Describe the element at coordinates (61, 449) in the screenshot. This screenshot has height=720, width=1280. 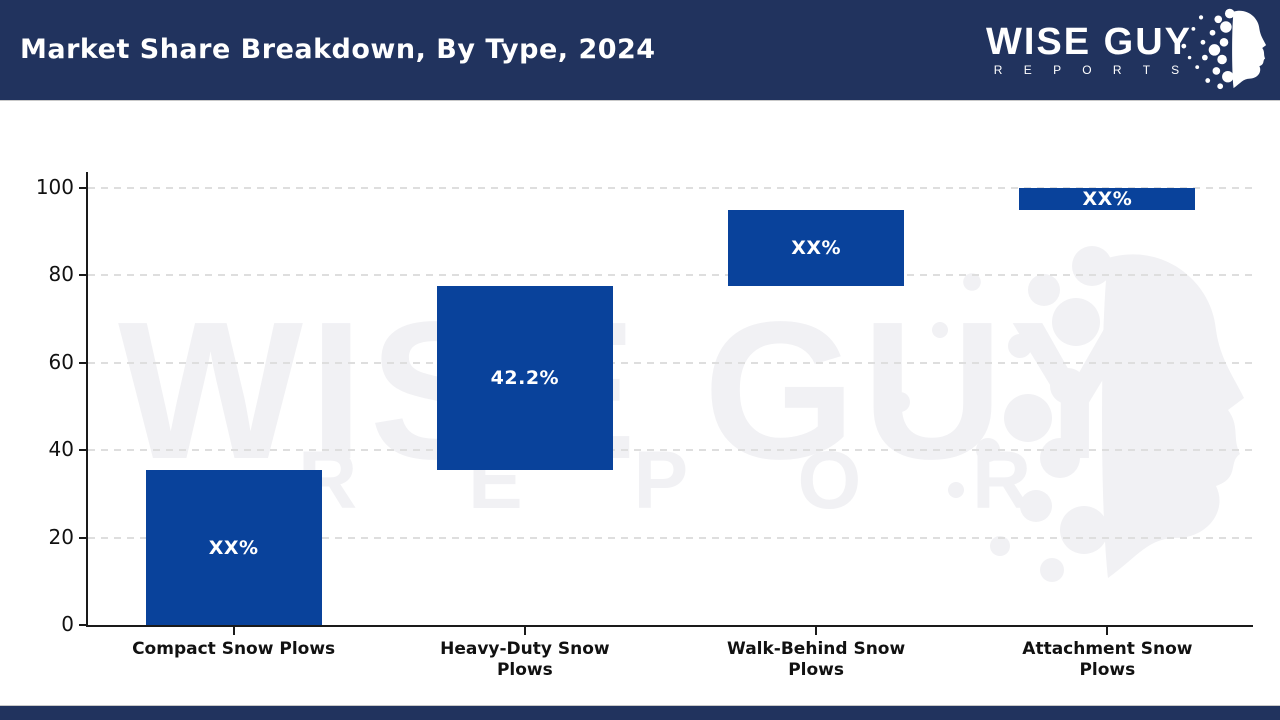
I see `y-tick-label: 40` at that location.